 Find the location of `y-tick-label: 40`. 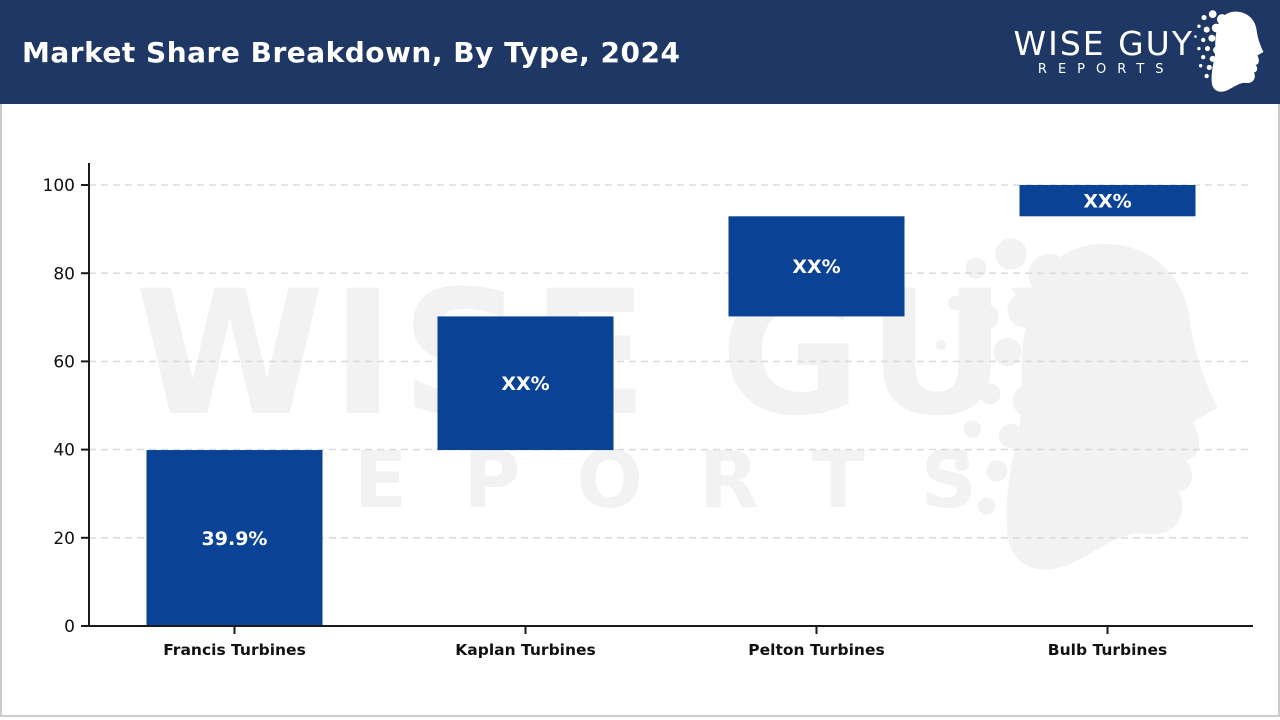

y-tick-label: 40 is located at coordinates (64, 451).